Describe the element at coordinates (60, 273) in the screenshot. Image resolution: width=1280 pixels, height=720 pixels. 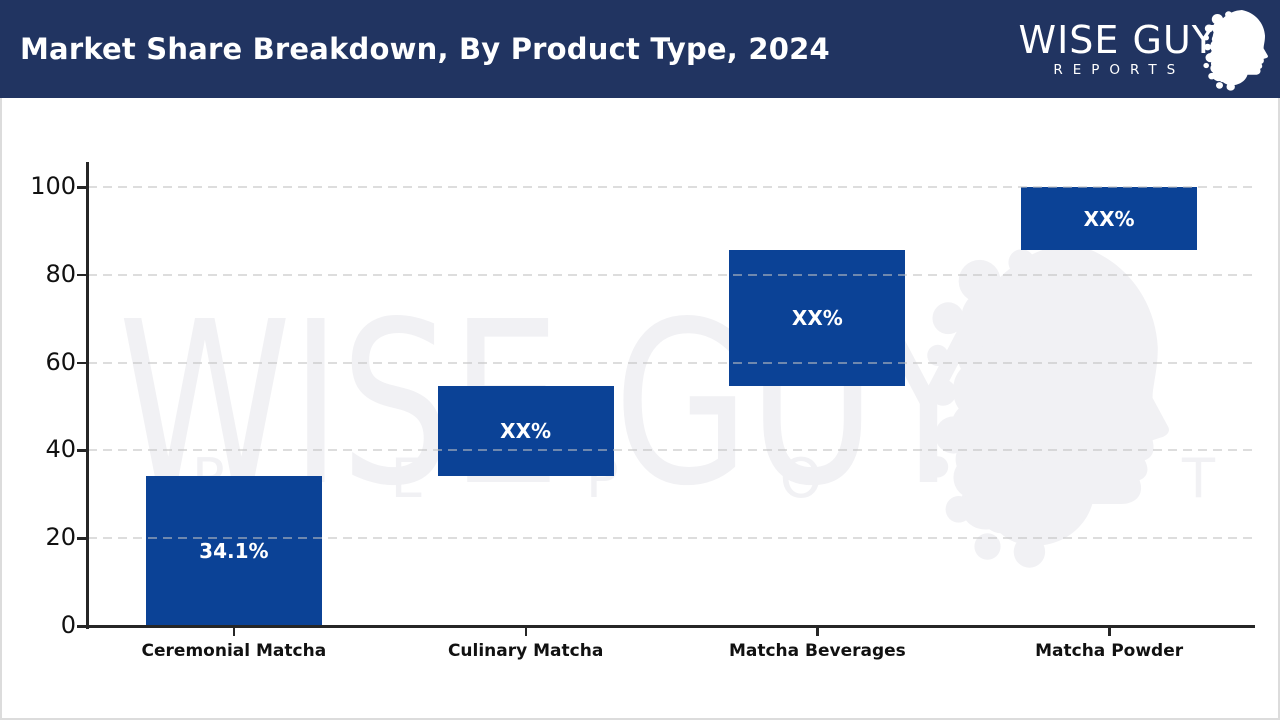
I see `y-tick-label: 80` at that location.